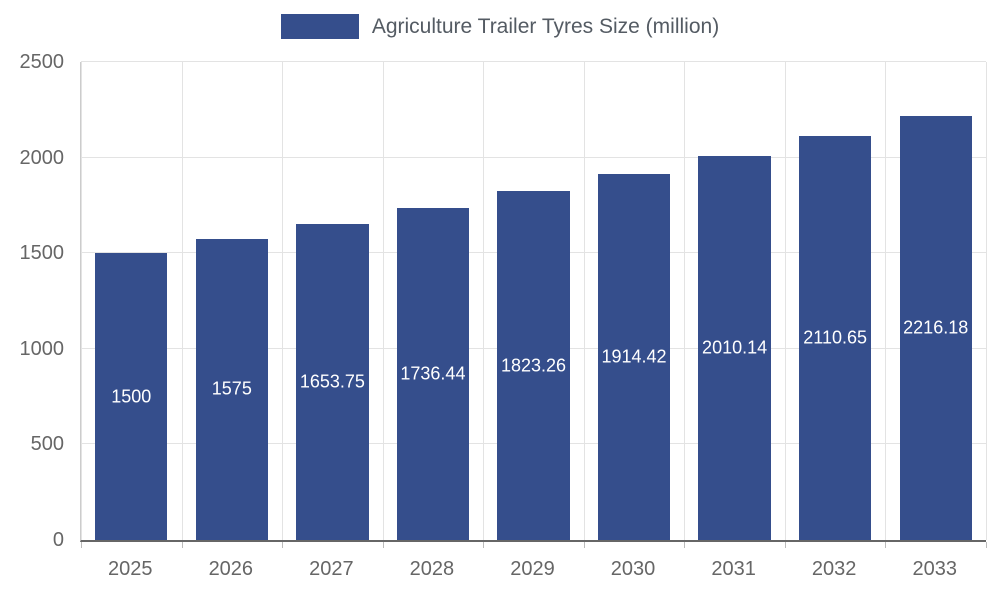 The width and height of the screenshot is (1000, 600). I want to click on legend-item: Agriculture Trailer Tyres Size (million), so click(500, 26).